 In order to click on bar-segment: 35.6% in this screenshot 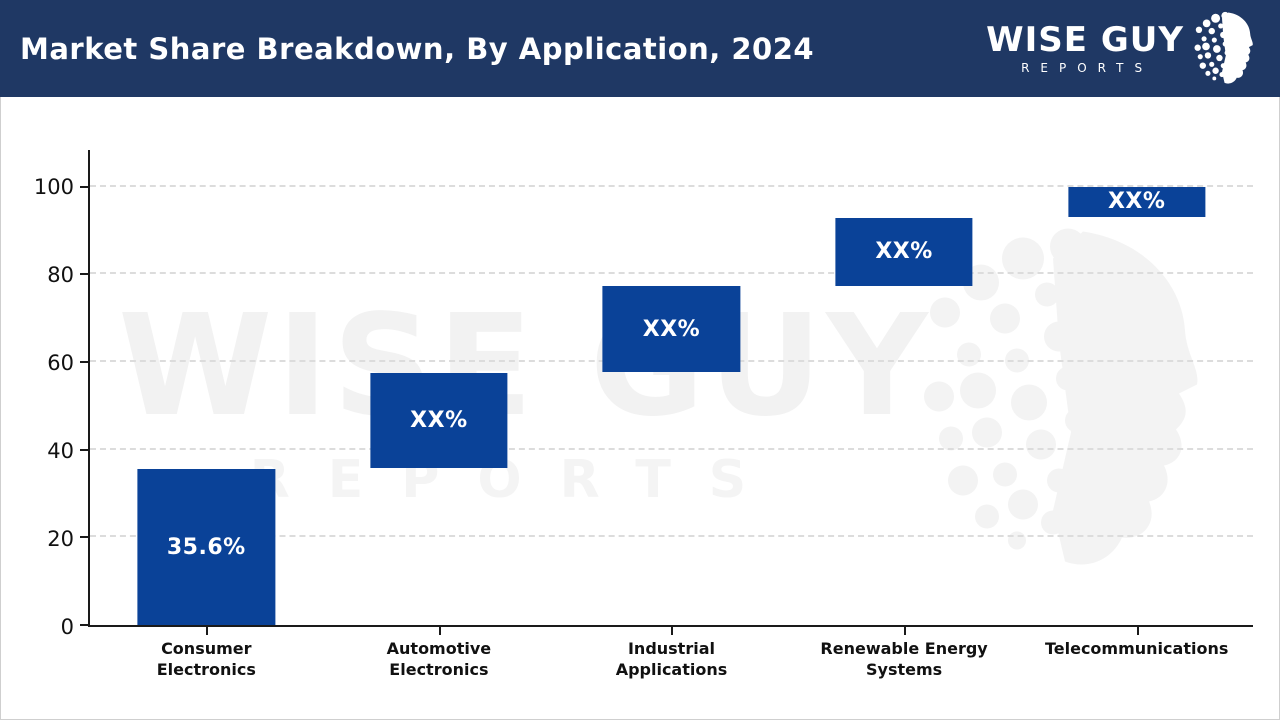, I will do `click(206, 547)`.